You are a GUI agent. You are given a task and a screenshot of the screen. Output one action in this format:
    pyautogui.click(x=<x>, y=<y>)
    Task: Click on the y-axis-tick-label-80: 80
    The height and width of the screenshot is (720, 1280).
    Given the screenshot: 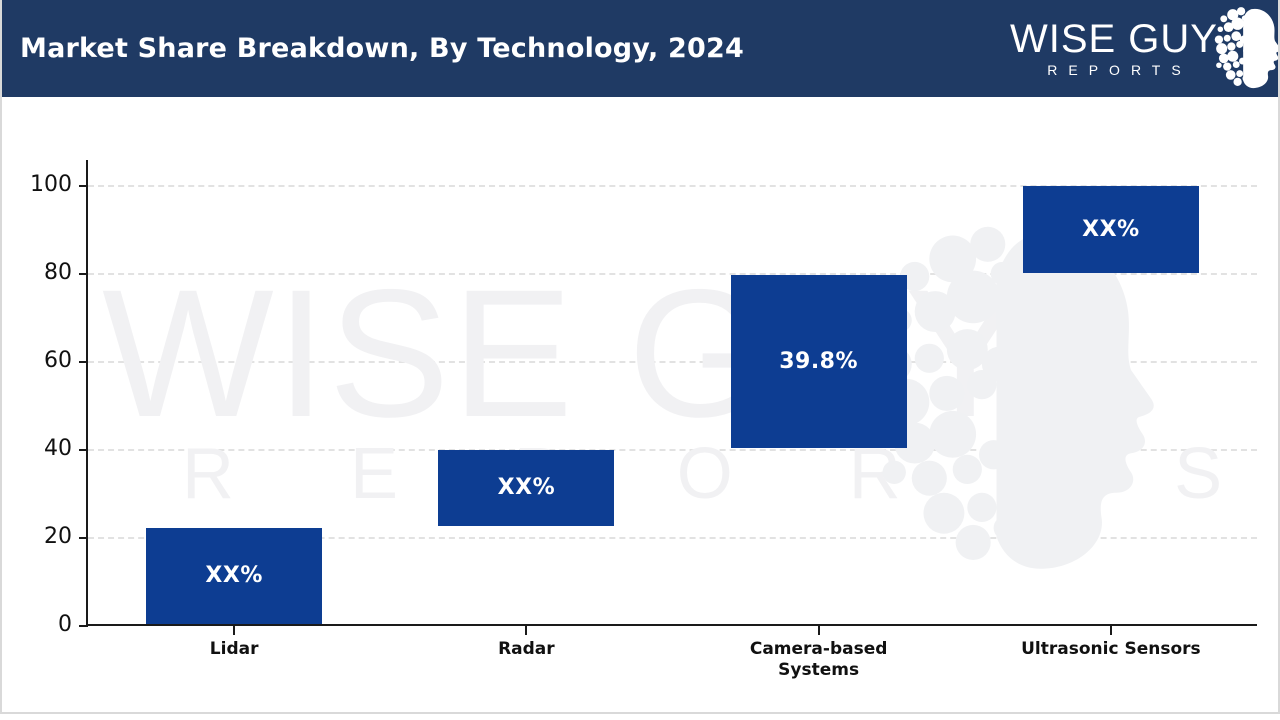 What is the action you would take?
    pyautogui.click(x=58, y=272)
    